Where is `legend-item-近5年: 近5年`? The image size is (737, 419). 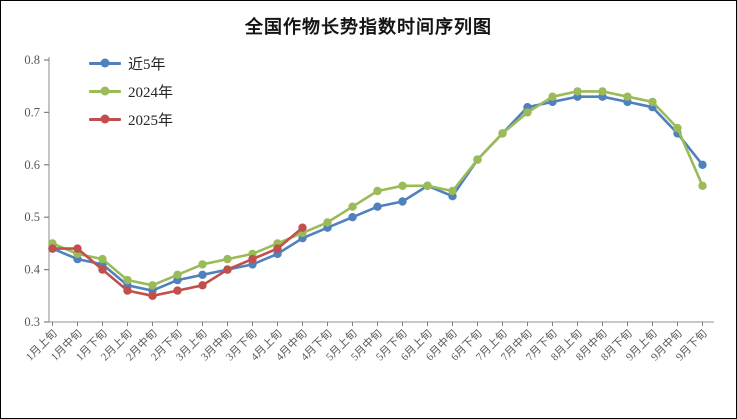
legend-item-近5年: 近5年 is located at coordinates (131, 63).